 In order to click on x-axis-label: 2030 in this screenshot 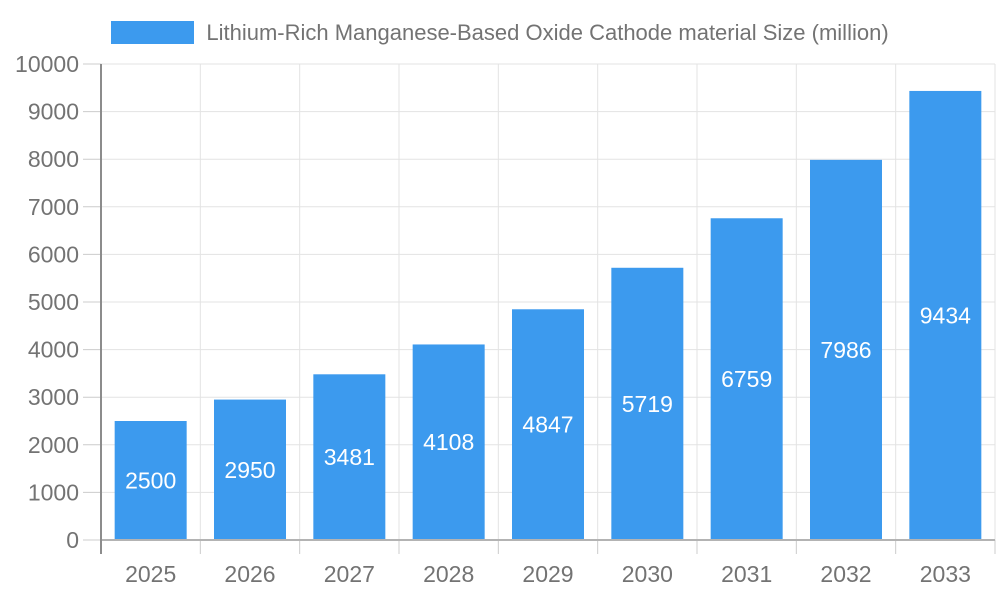, I will do `click(647, 574)`.